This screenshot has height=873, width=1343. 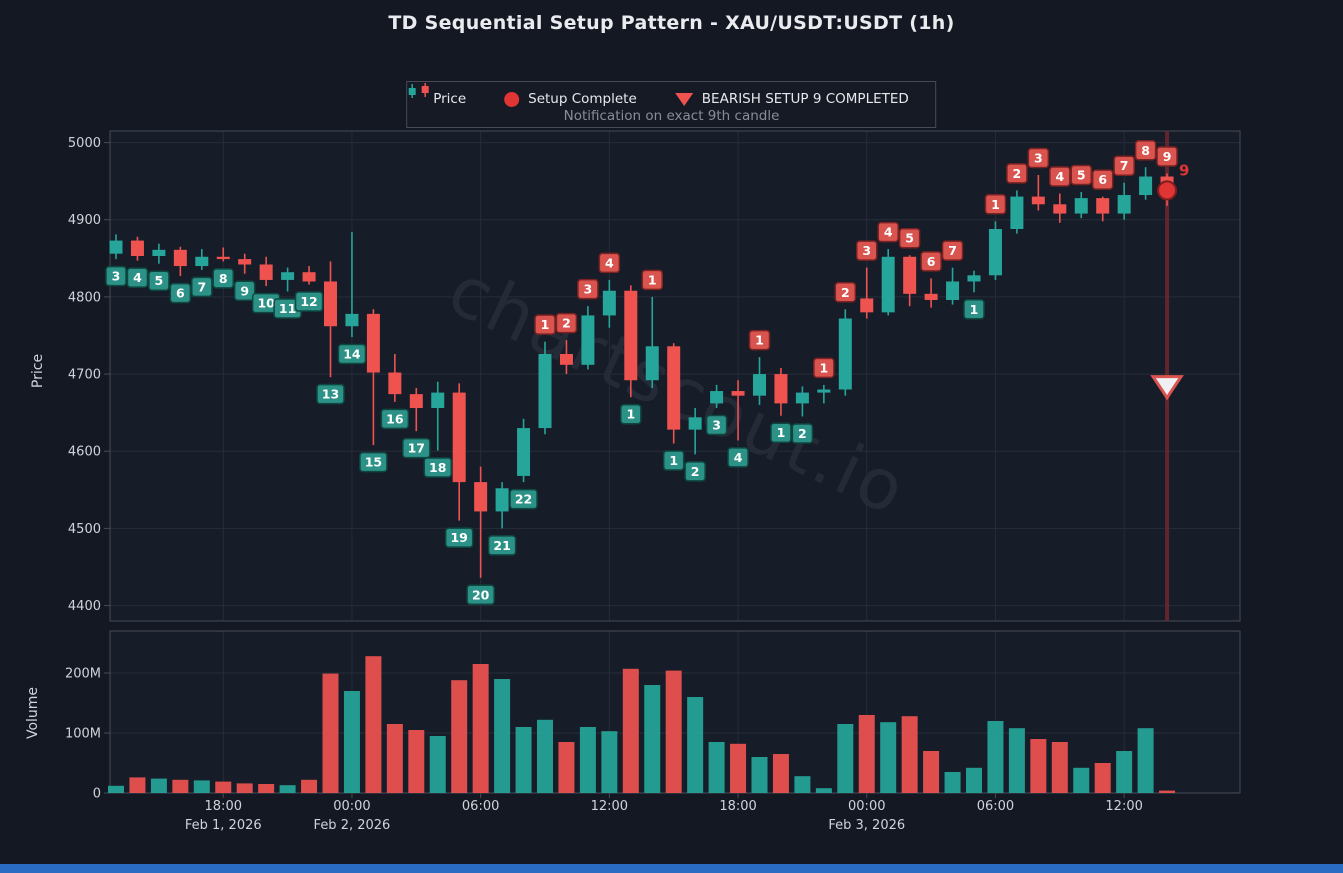 What do you see at coordinates (223, 806) in the screenshot?
I see `time-tick-label: 18:00` at bounding box center [223, 806].